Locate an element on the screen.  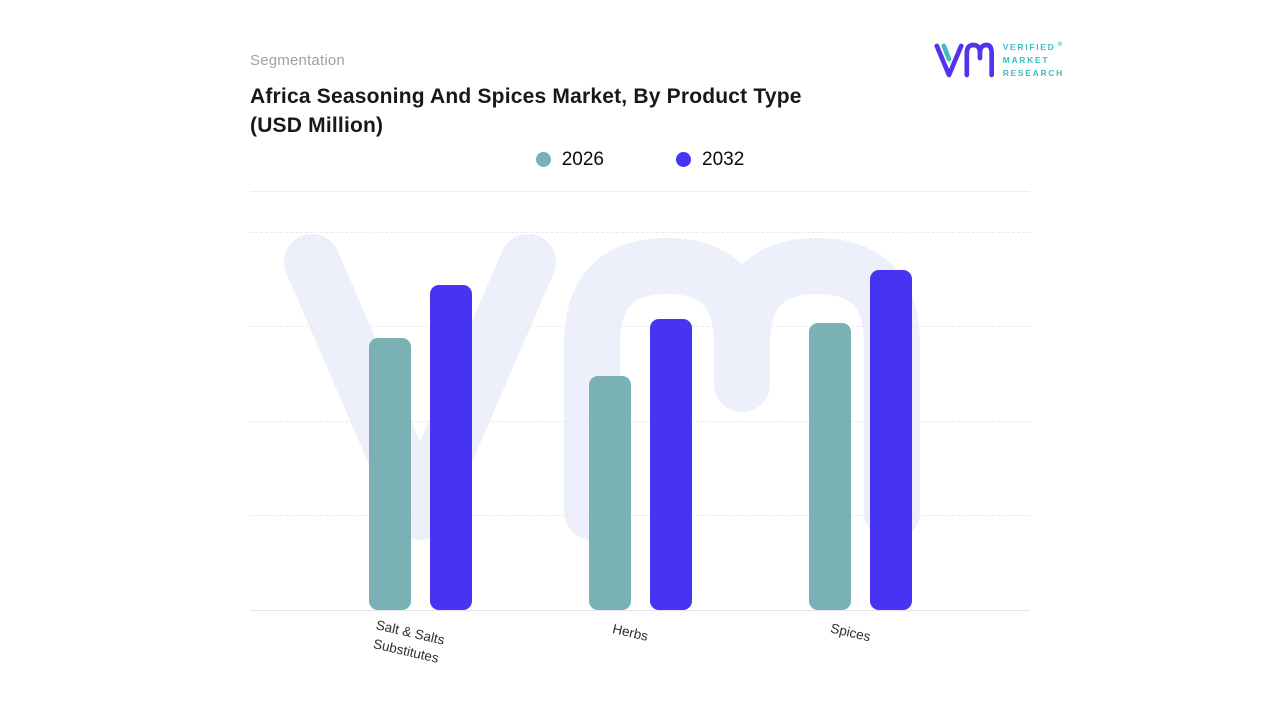
x-axis-labels: Salt & Salts Substitutes Herbs Spices is located at coordinates (640, 641).